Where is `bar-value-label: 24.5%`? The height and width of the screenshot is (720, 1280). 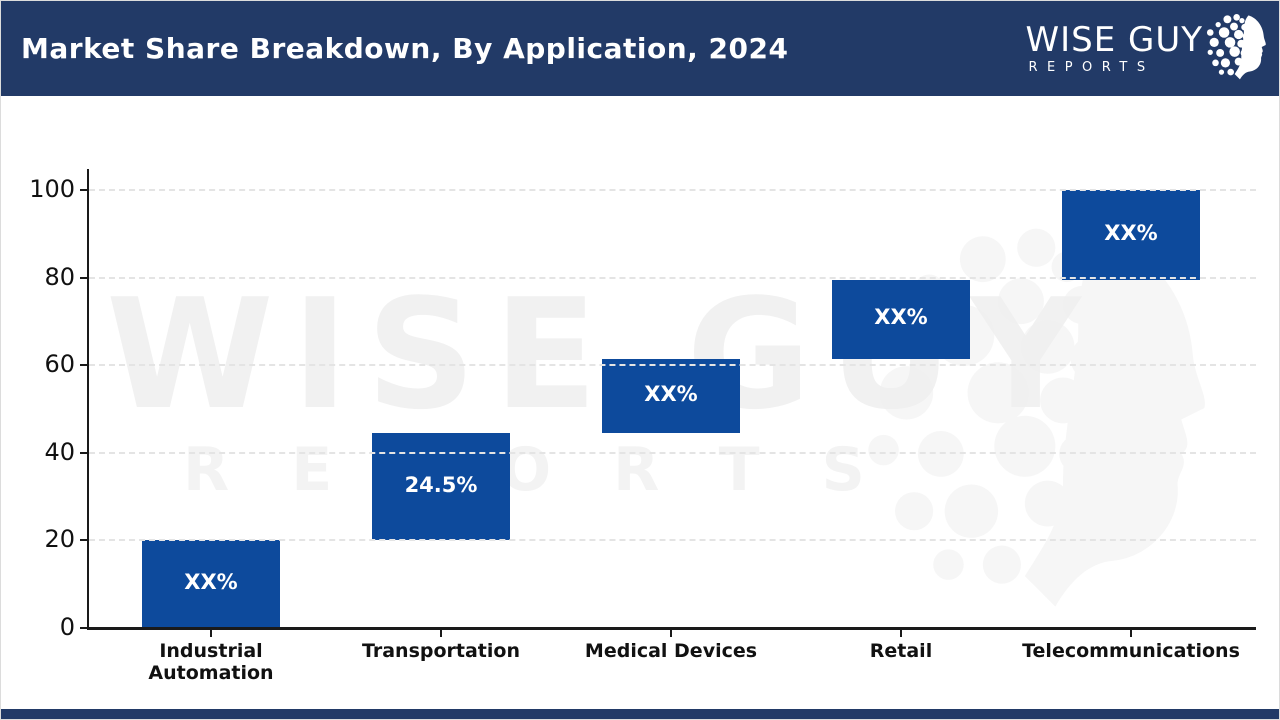 bar-value-label: 24.5% is located at coordinates (441, 484).